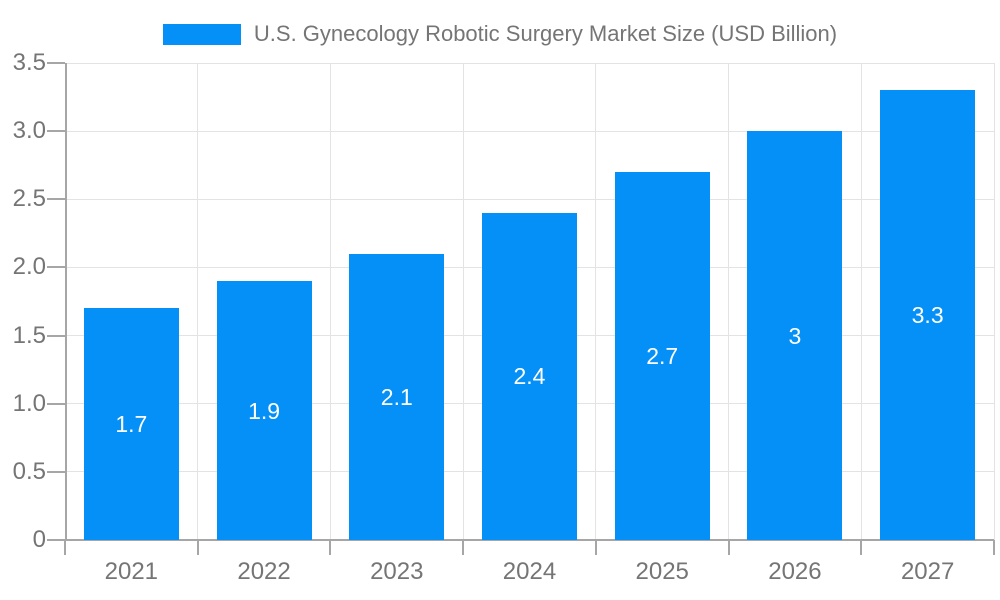  I want to click on bar-value-label: 2.4, so click(529, 376).